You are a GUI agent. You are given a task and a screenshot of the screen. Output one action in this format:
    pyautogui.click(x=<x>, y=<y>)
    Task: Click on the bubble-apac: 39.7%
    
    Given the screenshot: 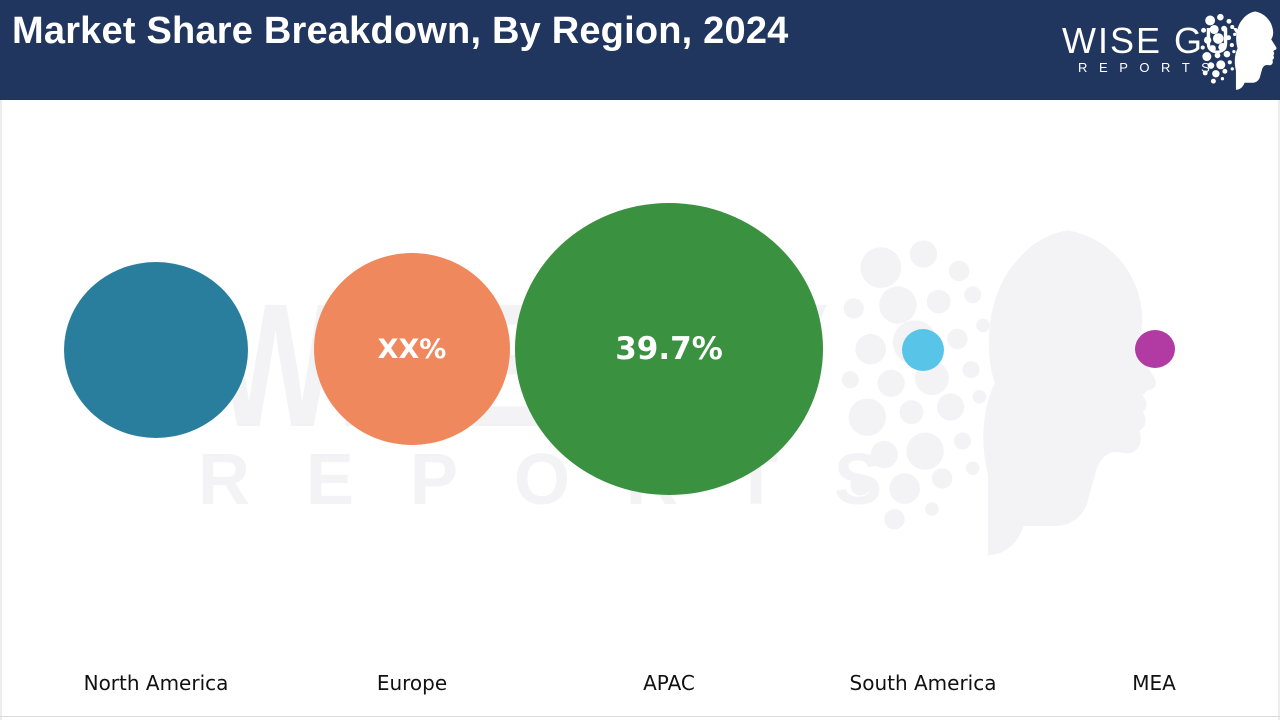 What is the action you would take?
    pyautogui.click(x=669, y=349)
    